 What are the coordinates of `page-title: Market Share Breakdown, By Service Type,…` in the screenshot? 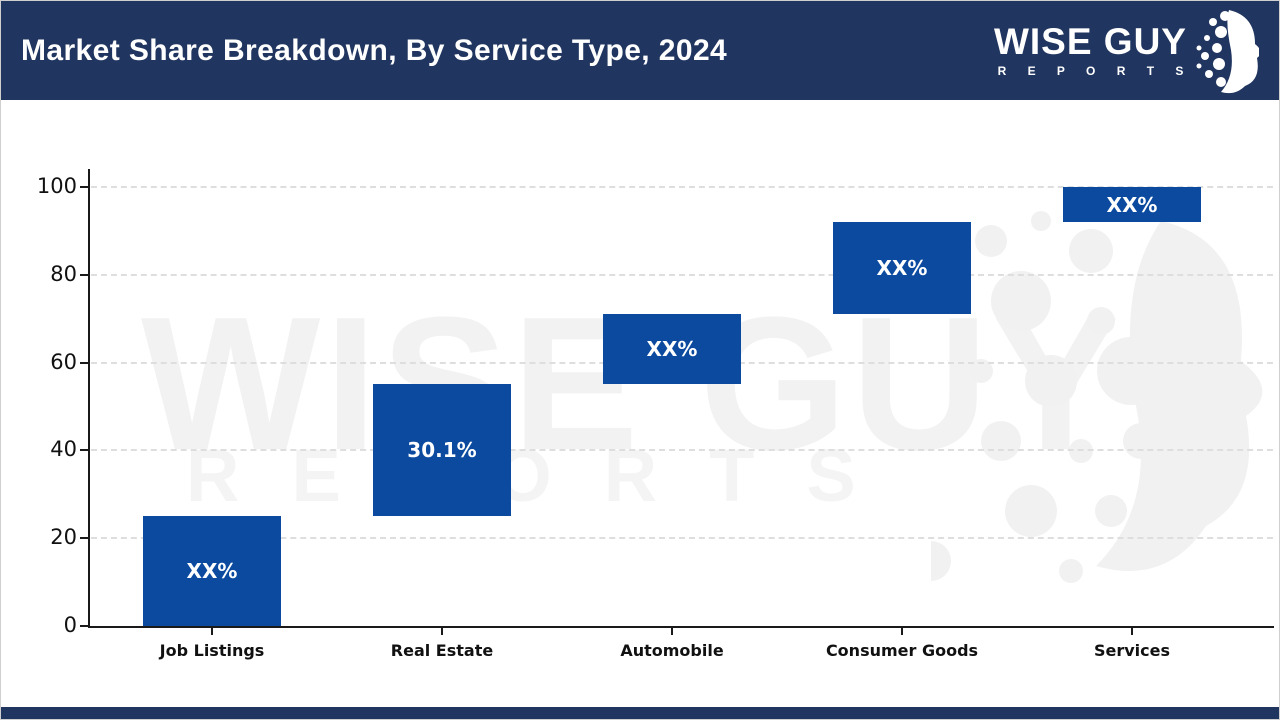 It's located at (374, 50).